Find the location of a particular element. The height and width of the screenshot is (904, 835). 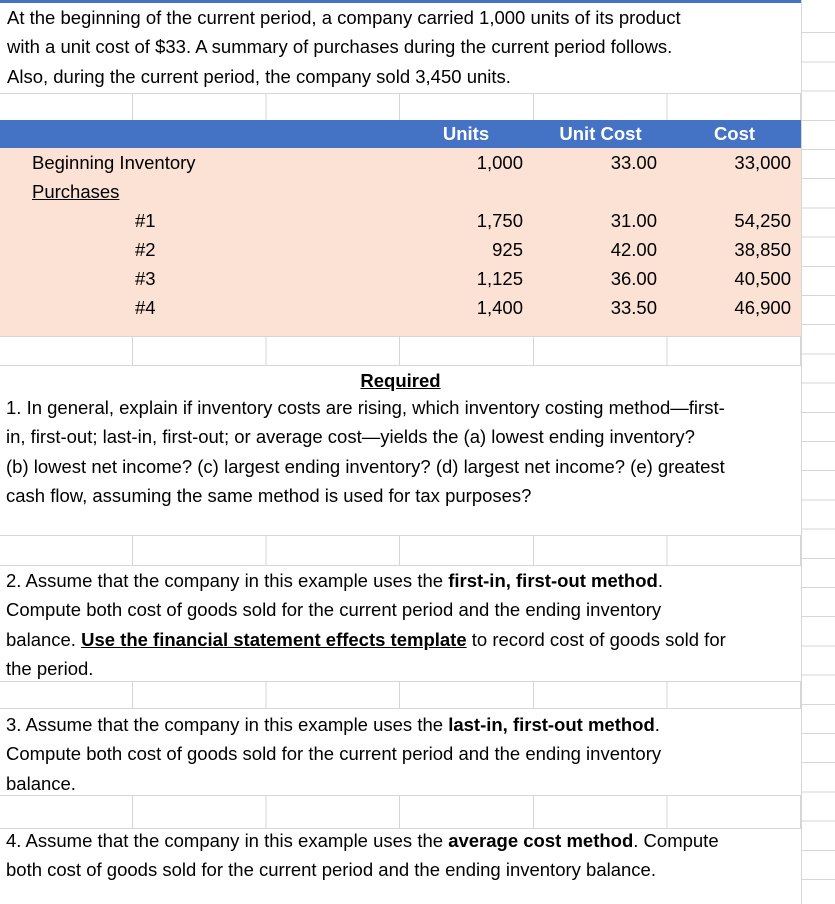

row-label: #3 is located at coordinates (145, 278).